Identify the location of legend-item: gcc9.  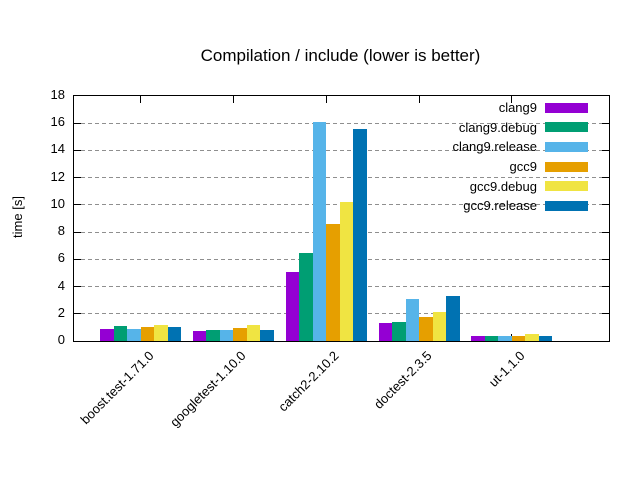
(520, 167).